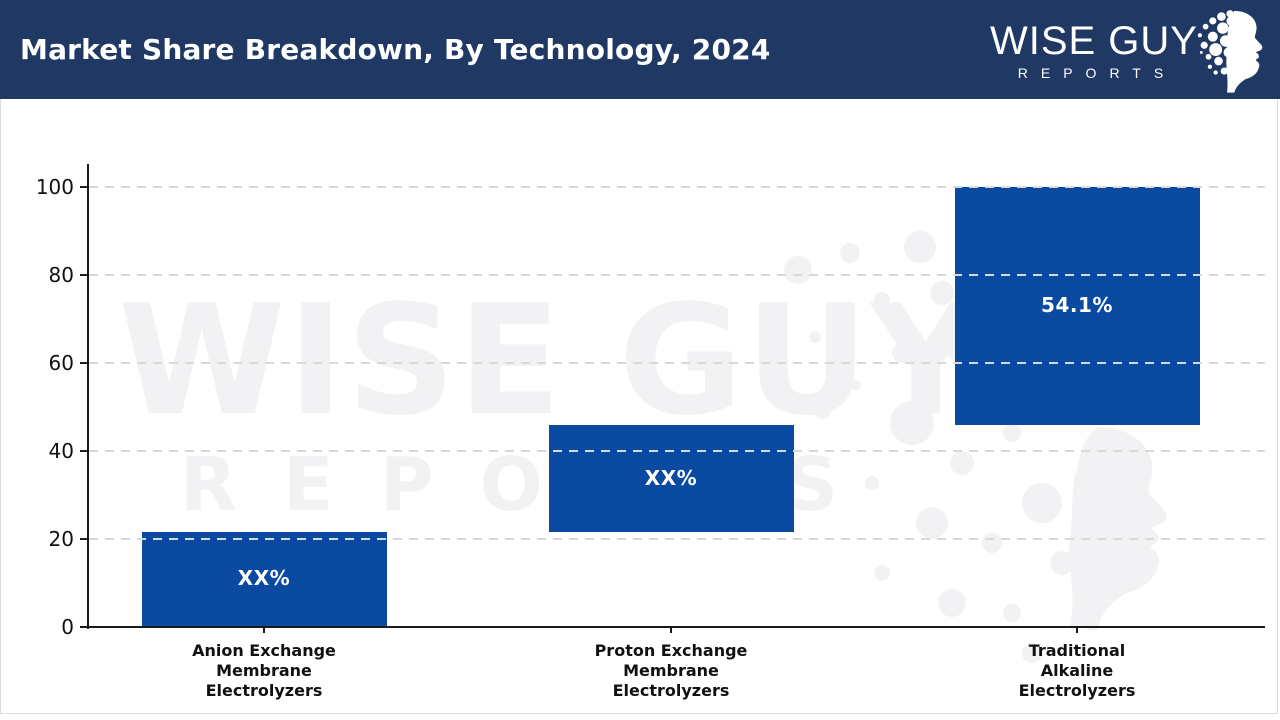 The height and width of the screenshot is (720, 1280). What do you see at coordinates (61, 539) in the screenshot?
I see `y-tick-label-20: 20` at bounding box center [61, 539].